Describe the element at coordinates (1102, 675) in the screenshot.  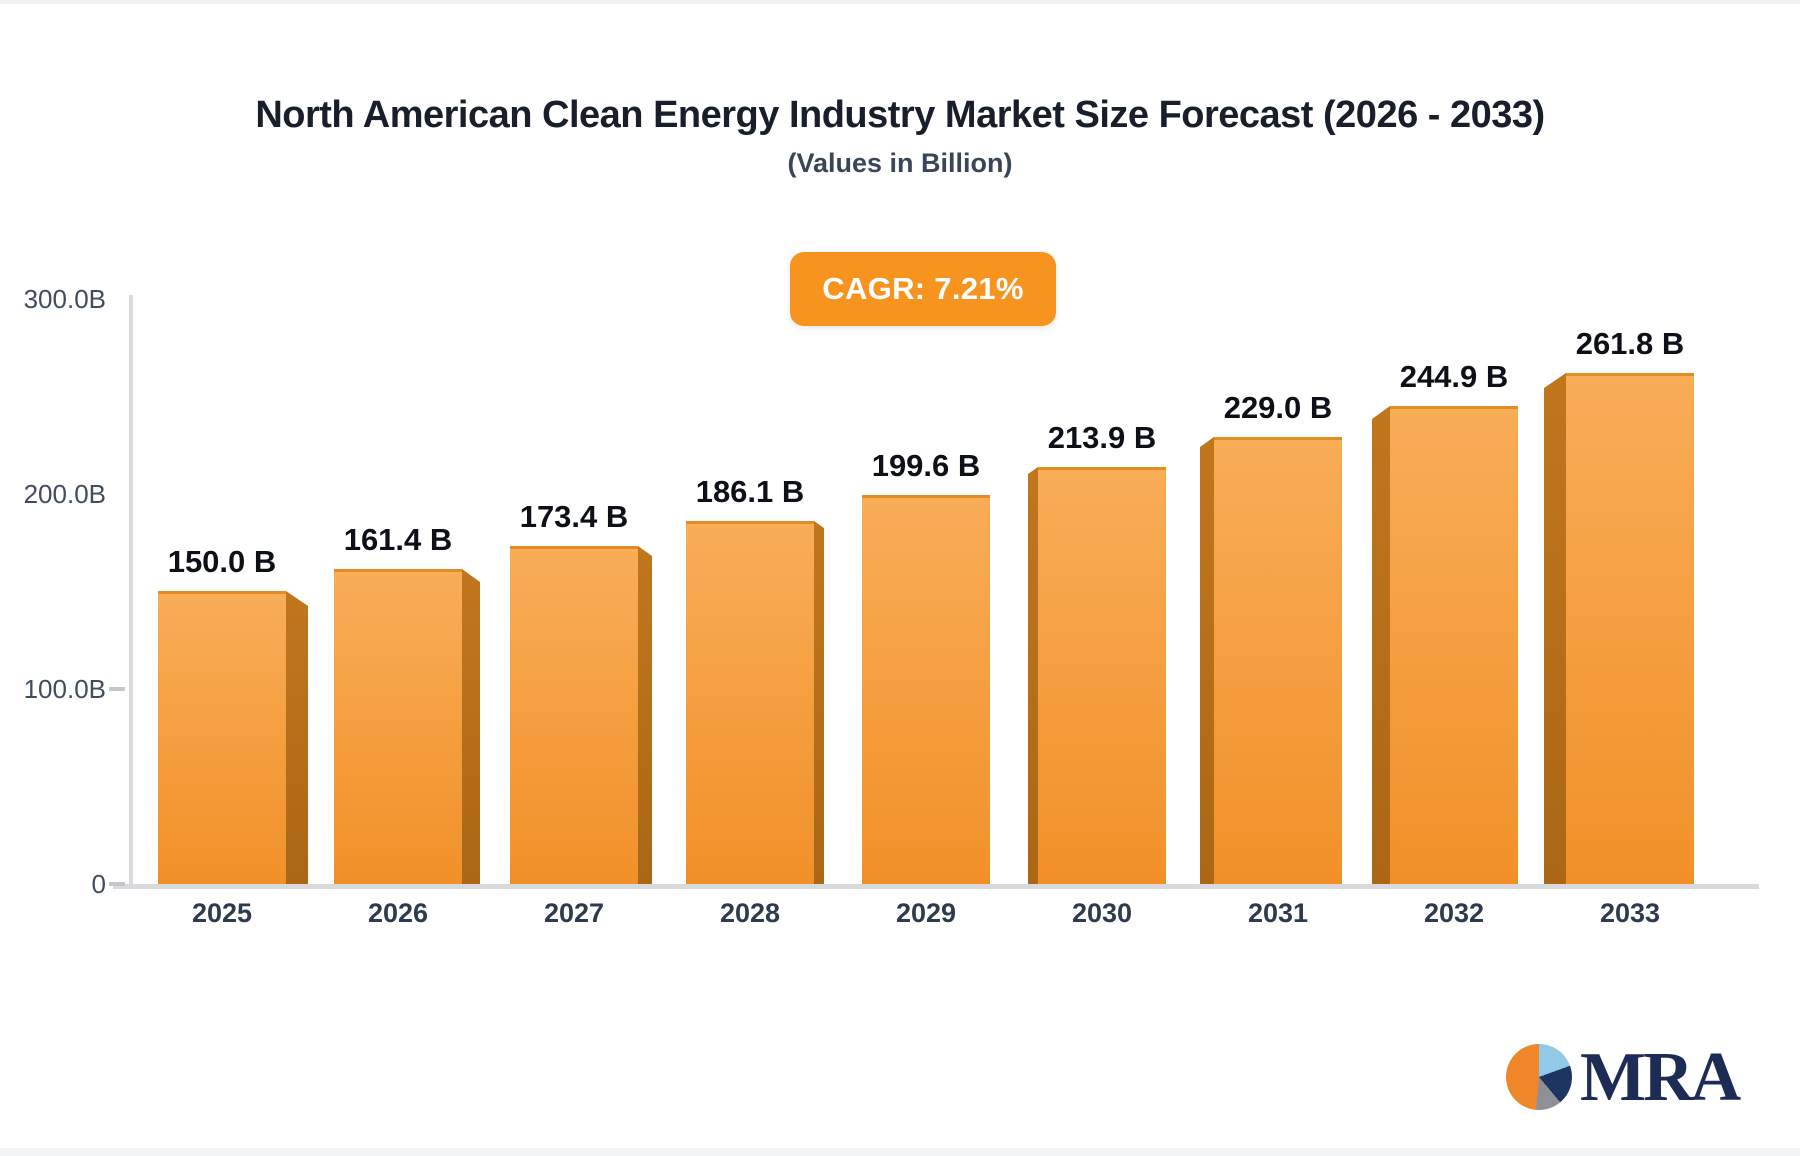
I see `bar-2030` at that location.